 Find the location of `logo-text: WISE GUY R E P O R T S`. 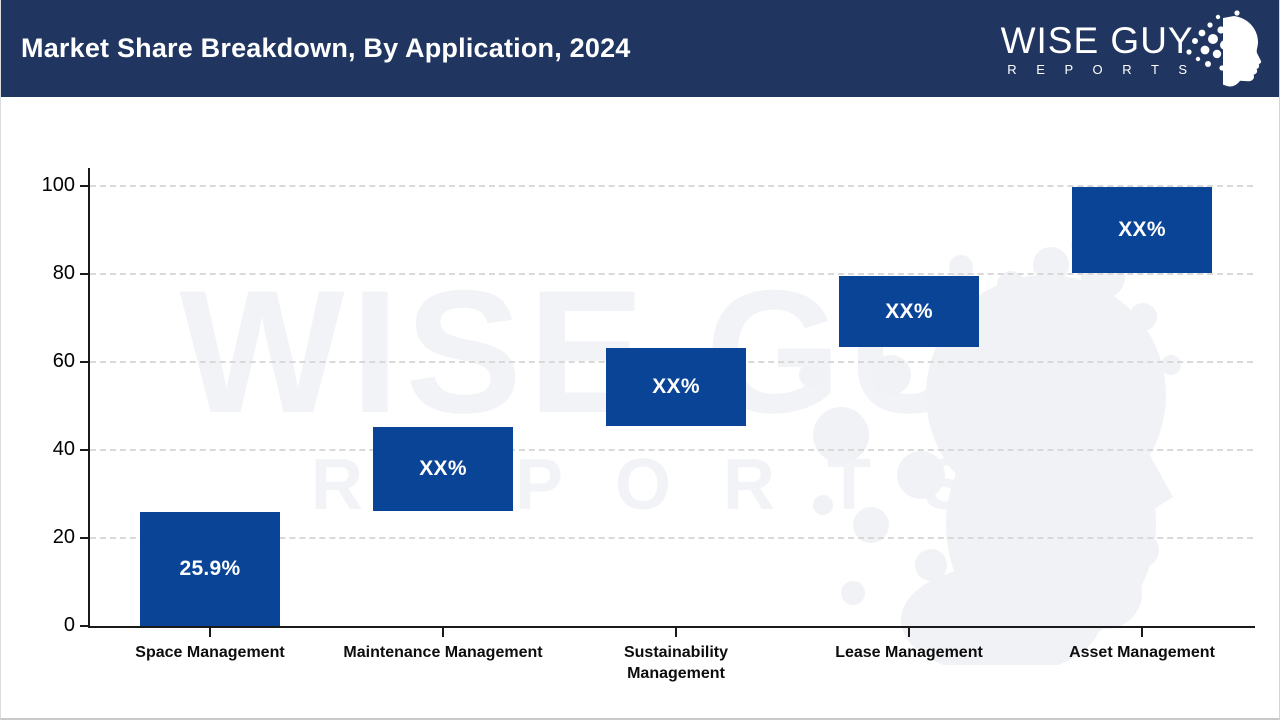

logo-text: WISE GUY R E P O R T S is located at coordinates (1097, 49).